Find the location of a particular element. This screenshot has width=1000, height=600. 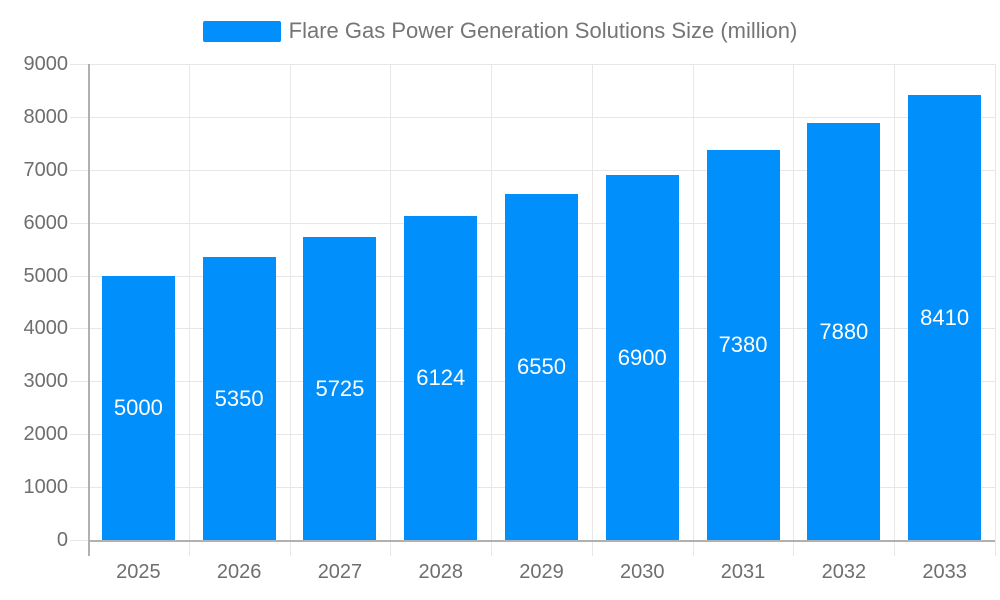

x-axis-tick-label: 2029 is located at coordinates (541, 572).